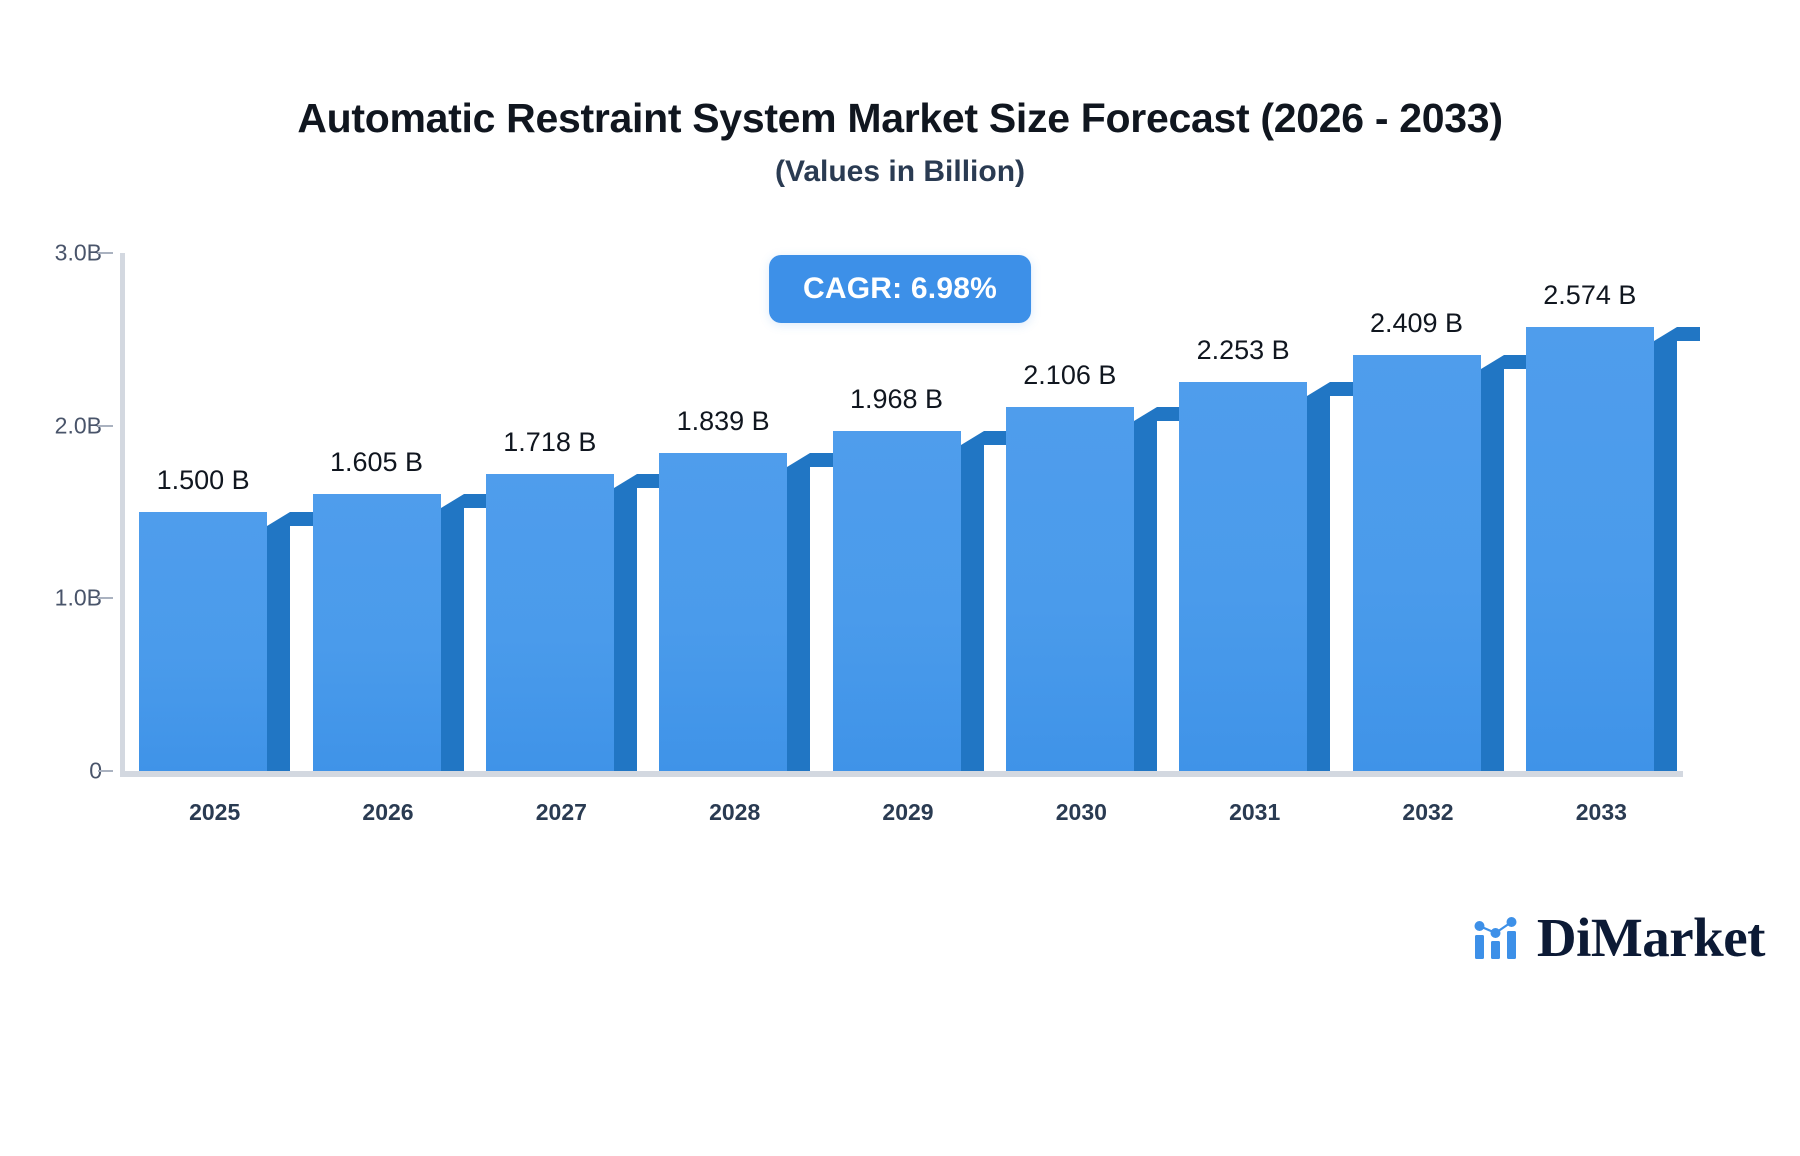  I want to click on bar-2031: 2.253 B 2031, so click(1266, 539).